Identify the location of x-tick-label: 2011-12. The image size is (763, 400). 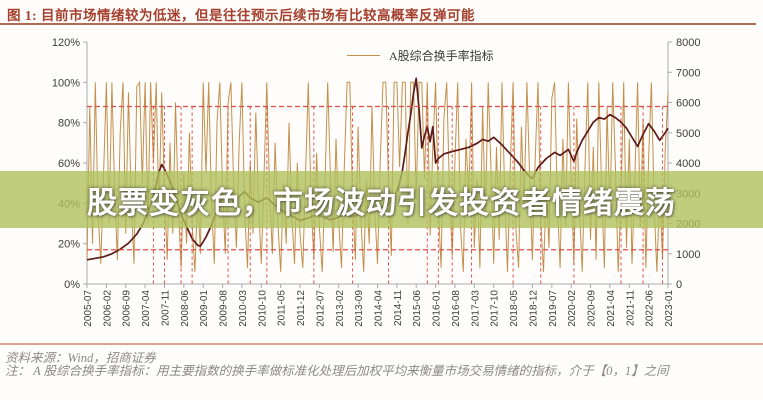
(301, 308).